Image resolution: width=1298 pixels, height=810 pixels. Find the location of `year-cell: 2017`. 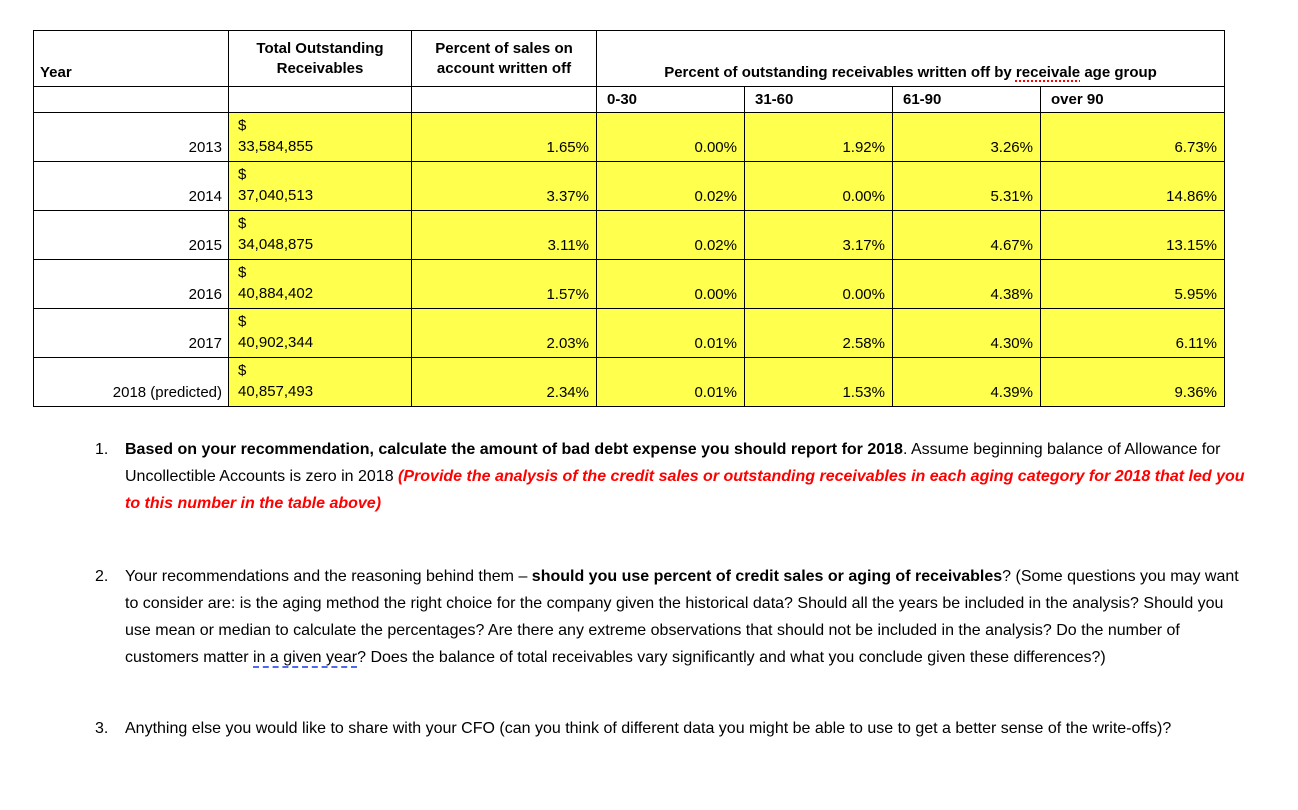

year-cell: 2017 is located at coordinates (131, 333).